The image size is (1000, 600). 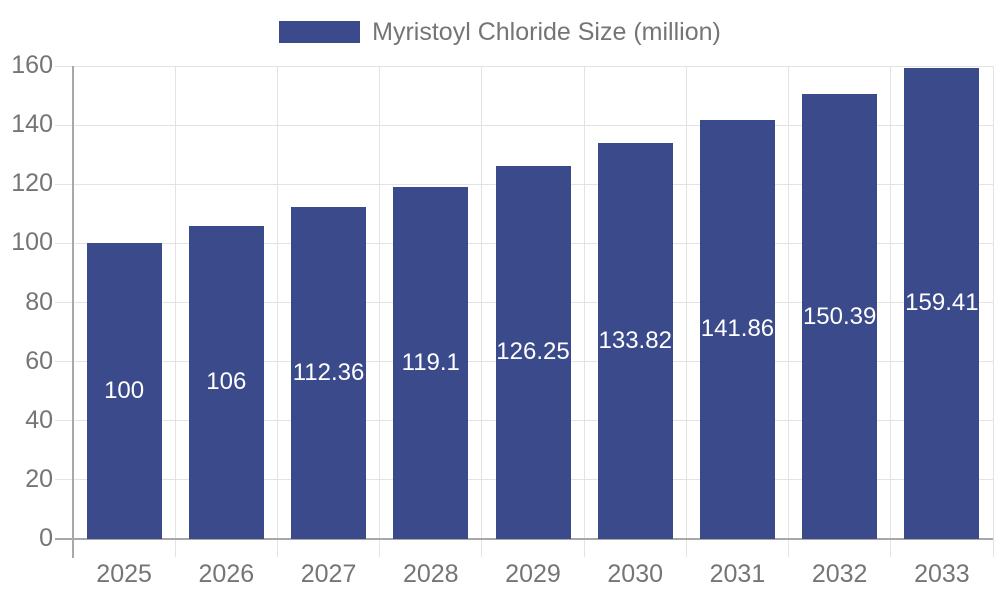 I want to click on bar-value-label: 159.41, so click(x=942, y=303).